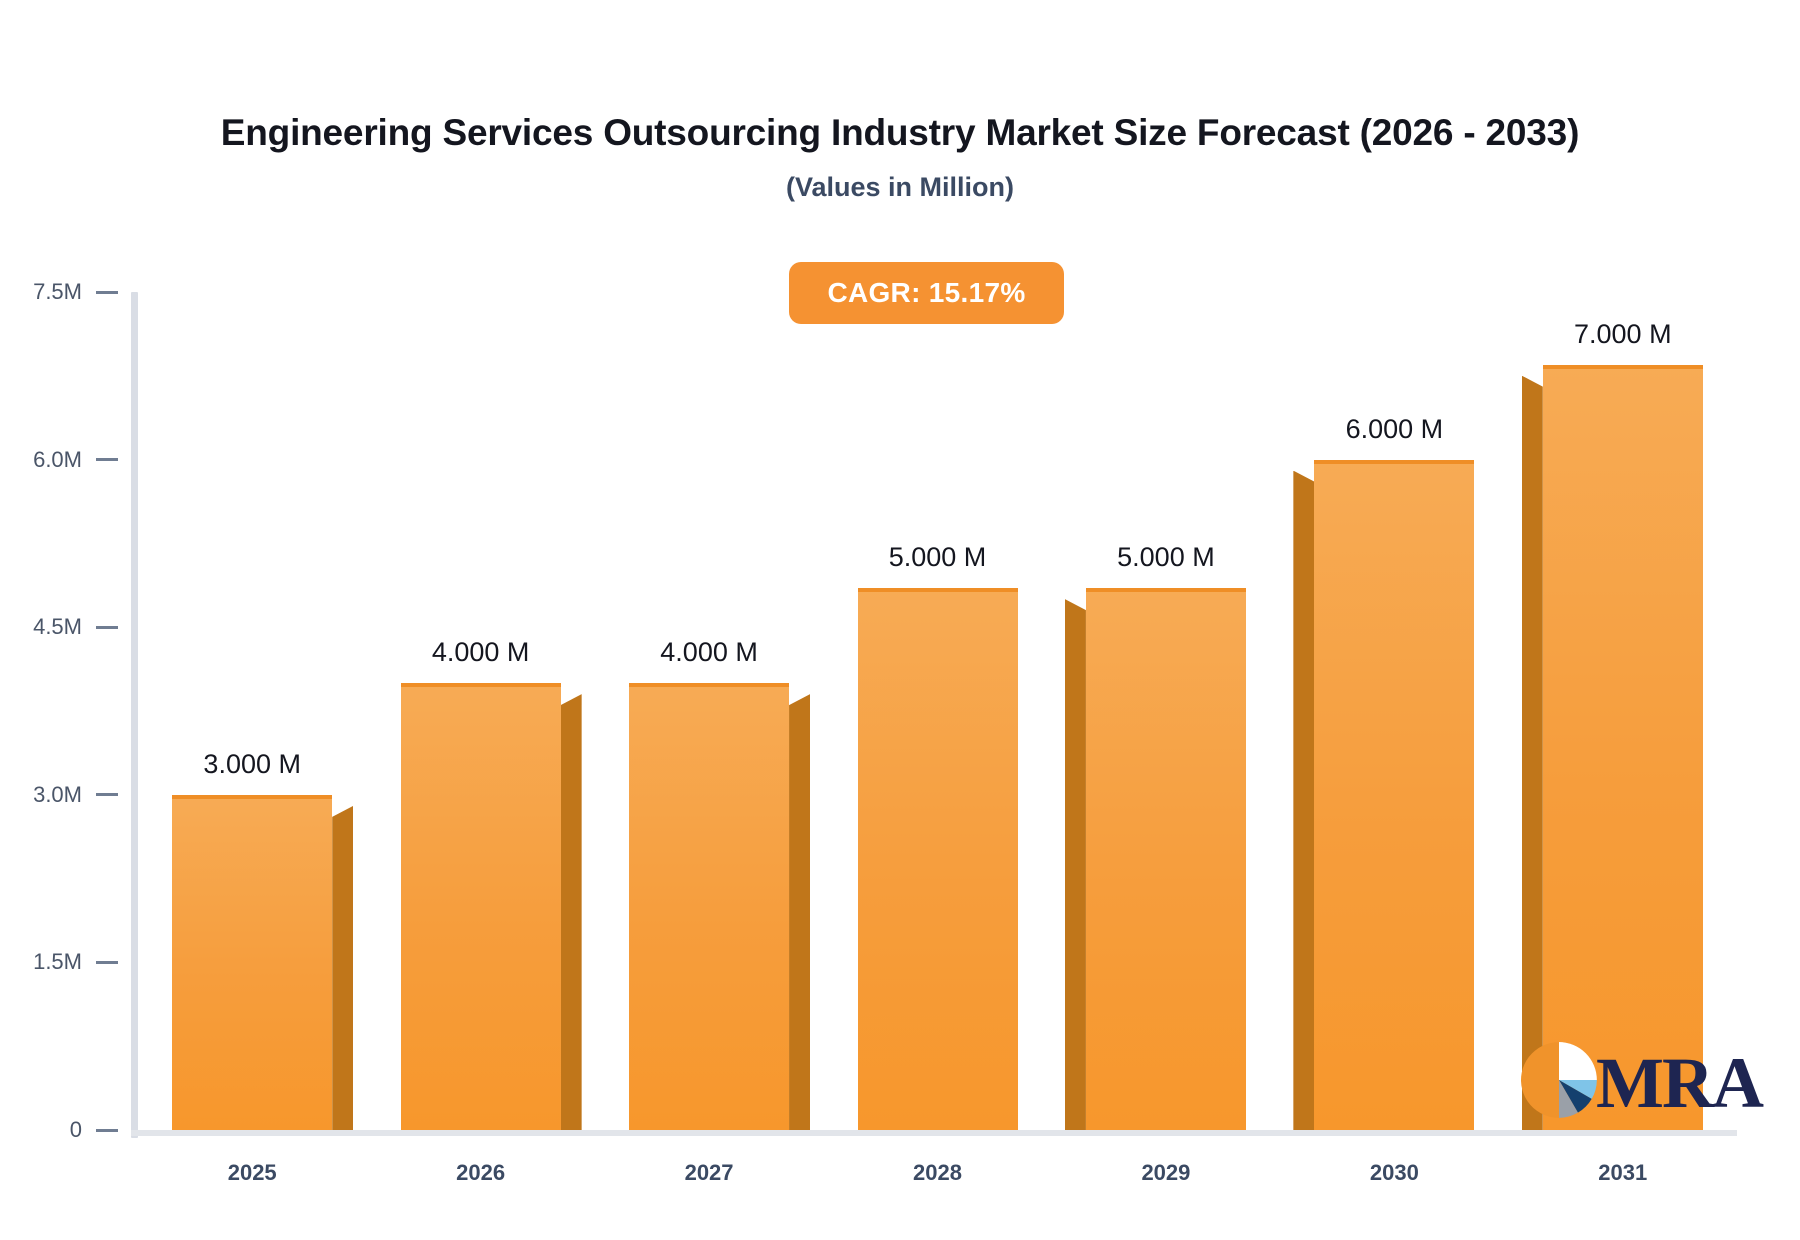 This screenshot has width=1800, height=1240. I want to click on bar-2030, so click(1384, 794).